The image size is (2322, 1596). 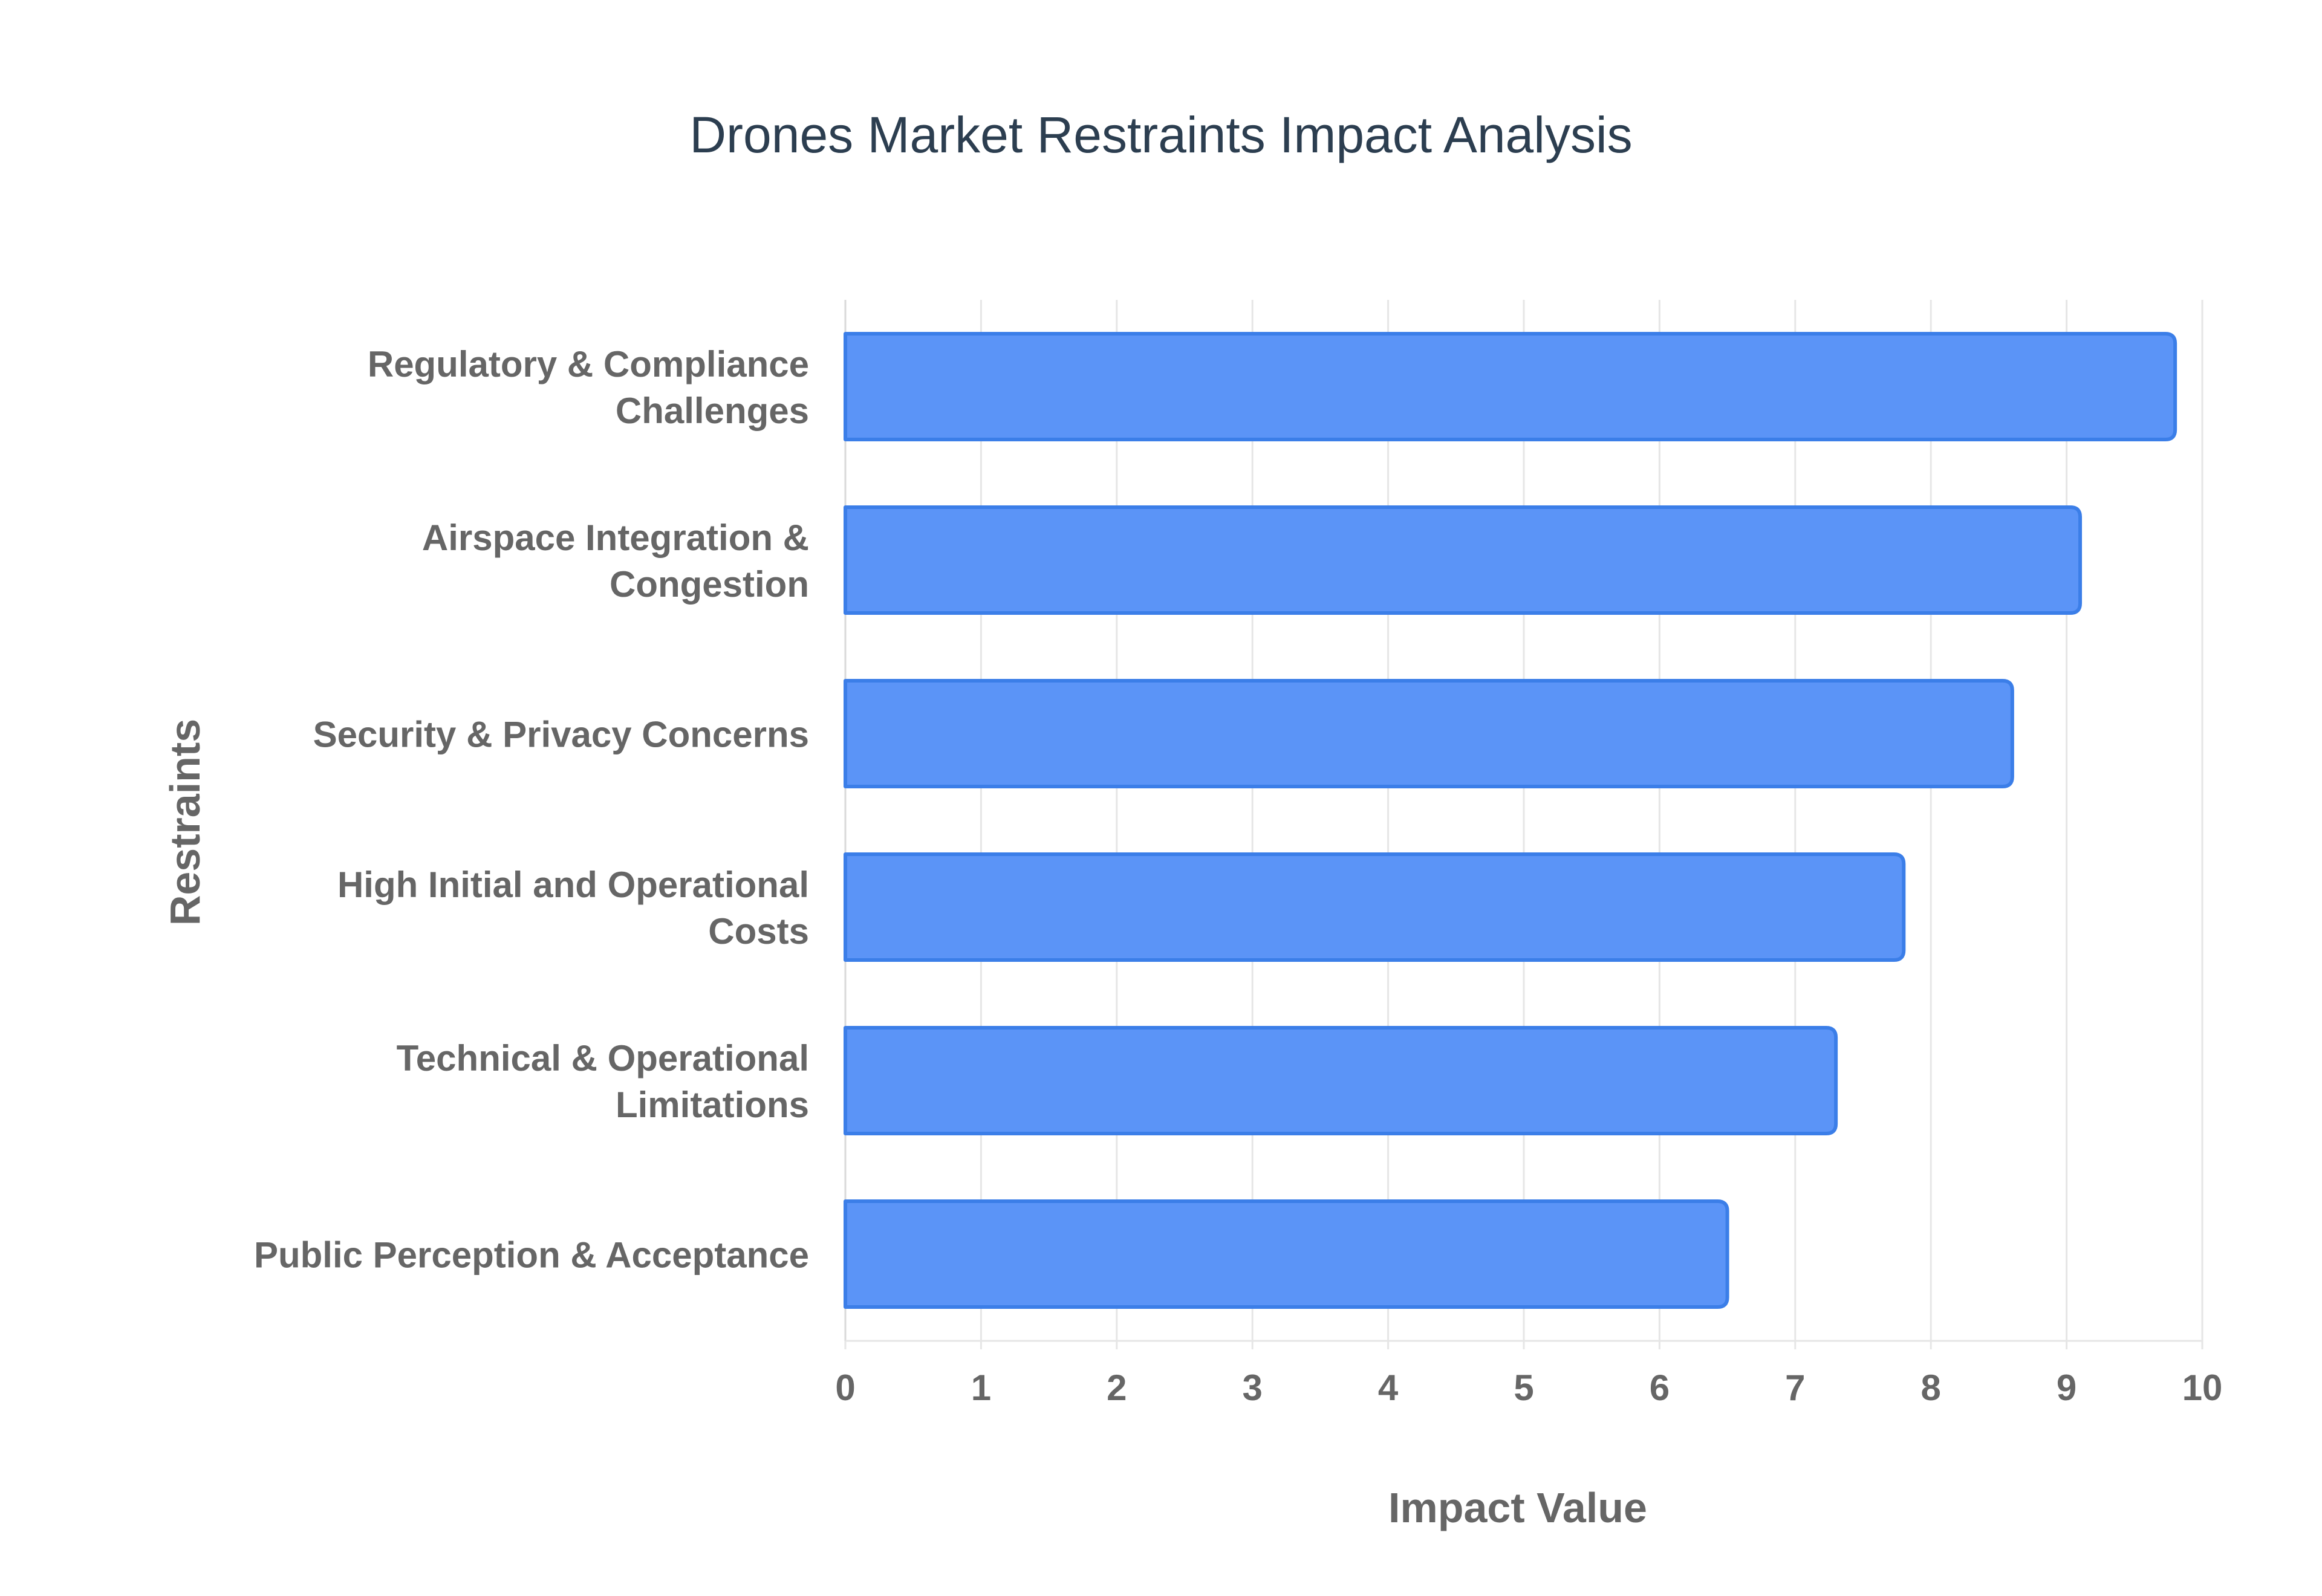 I want to click on x-tick-labels: 0 1 2 3 4 5 6 7 8 9 10, so click(x=1529, y=1387).